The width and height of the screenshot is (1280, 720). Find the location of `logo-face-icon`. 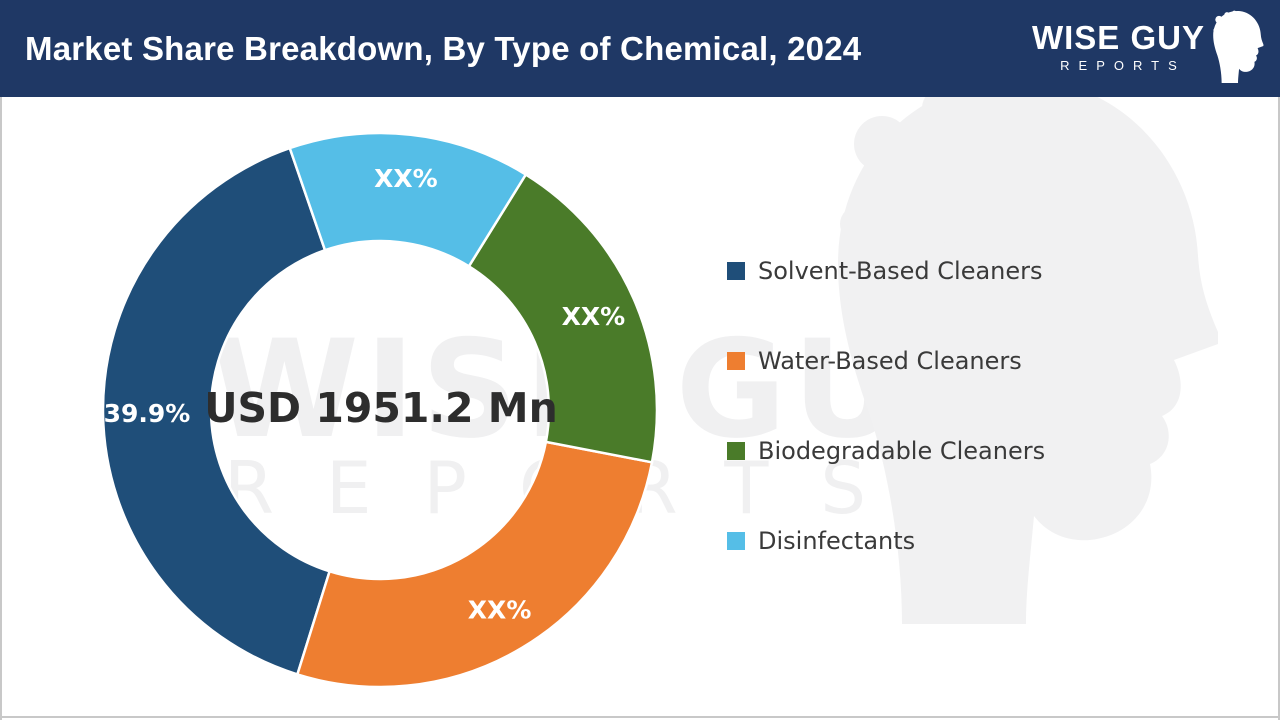

logo-face-icon is located at coordinates (1238, 46).